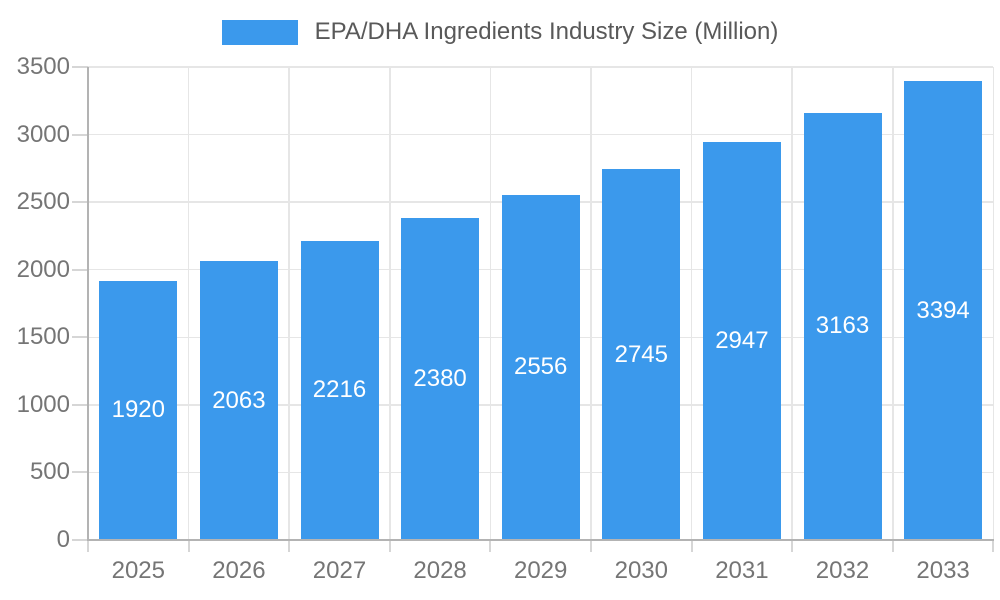 The width and height of the screenshot is (1000, 600). I want to click on x-tick-label: 2027, so click(339, 570).